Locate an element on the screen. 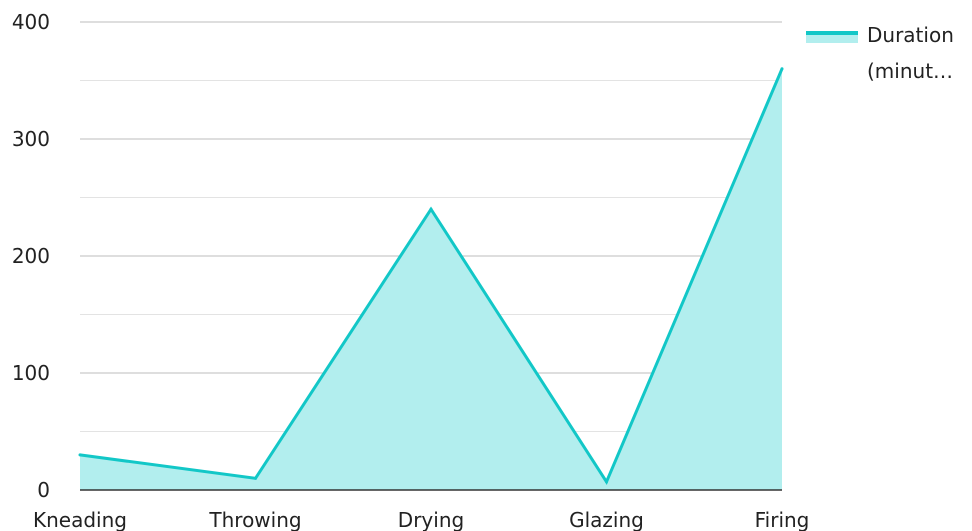 The height and width of the screenshot is (531, 972). x-tick-label: Glazing is located at coordinates (606, 519).